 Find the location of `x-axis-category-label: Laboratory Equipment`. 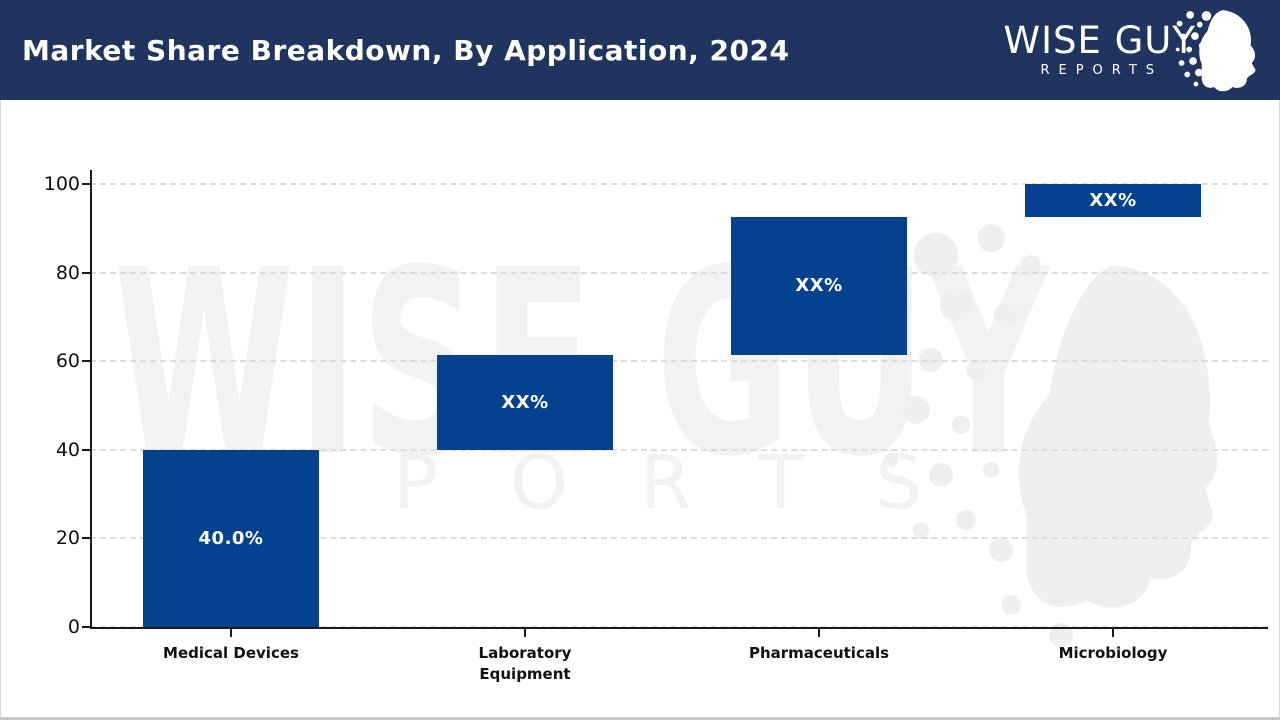

x-axis-category-label: Laboratory Equipment is located at coordinates (525, 663).